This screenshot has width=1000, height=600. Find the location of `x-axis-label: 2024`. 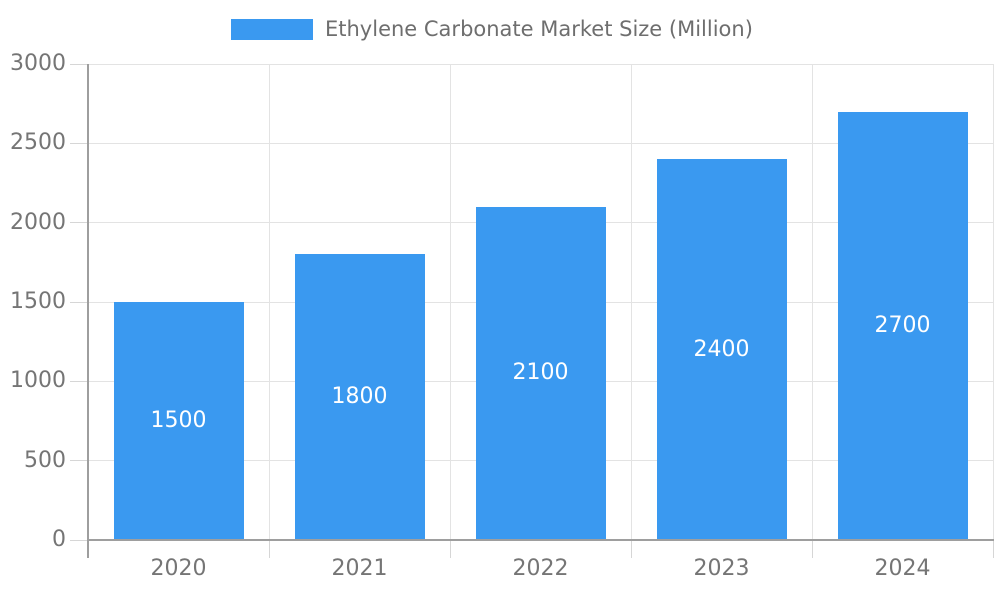

x-axis-label: 2024 is located at coordinates (902, 568).